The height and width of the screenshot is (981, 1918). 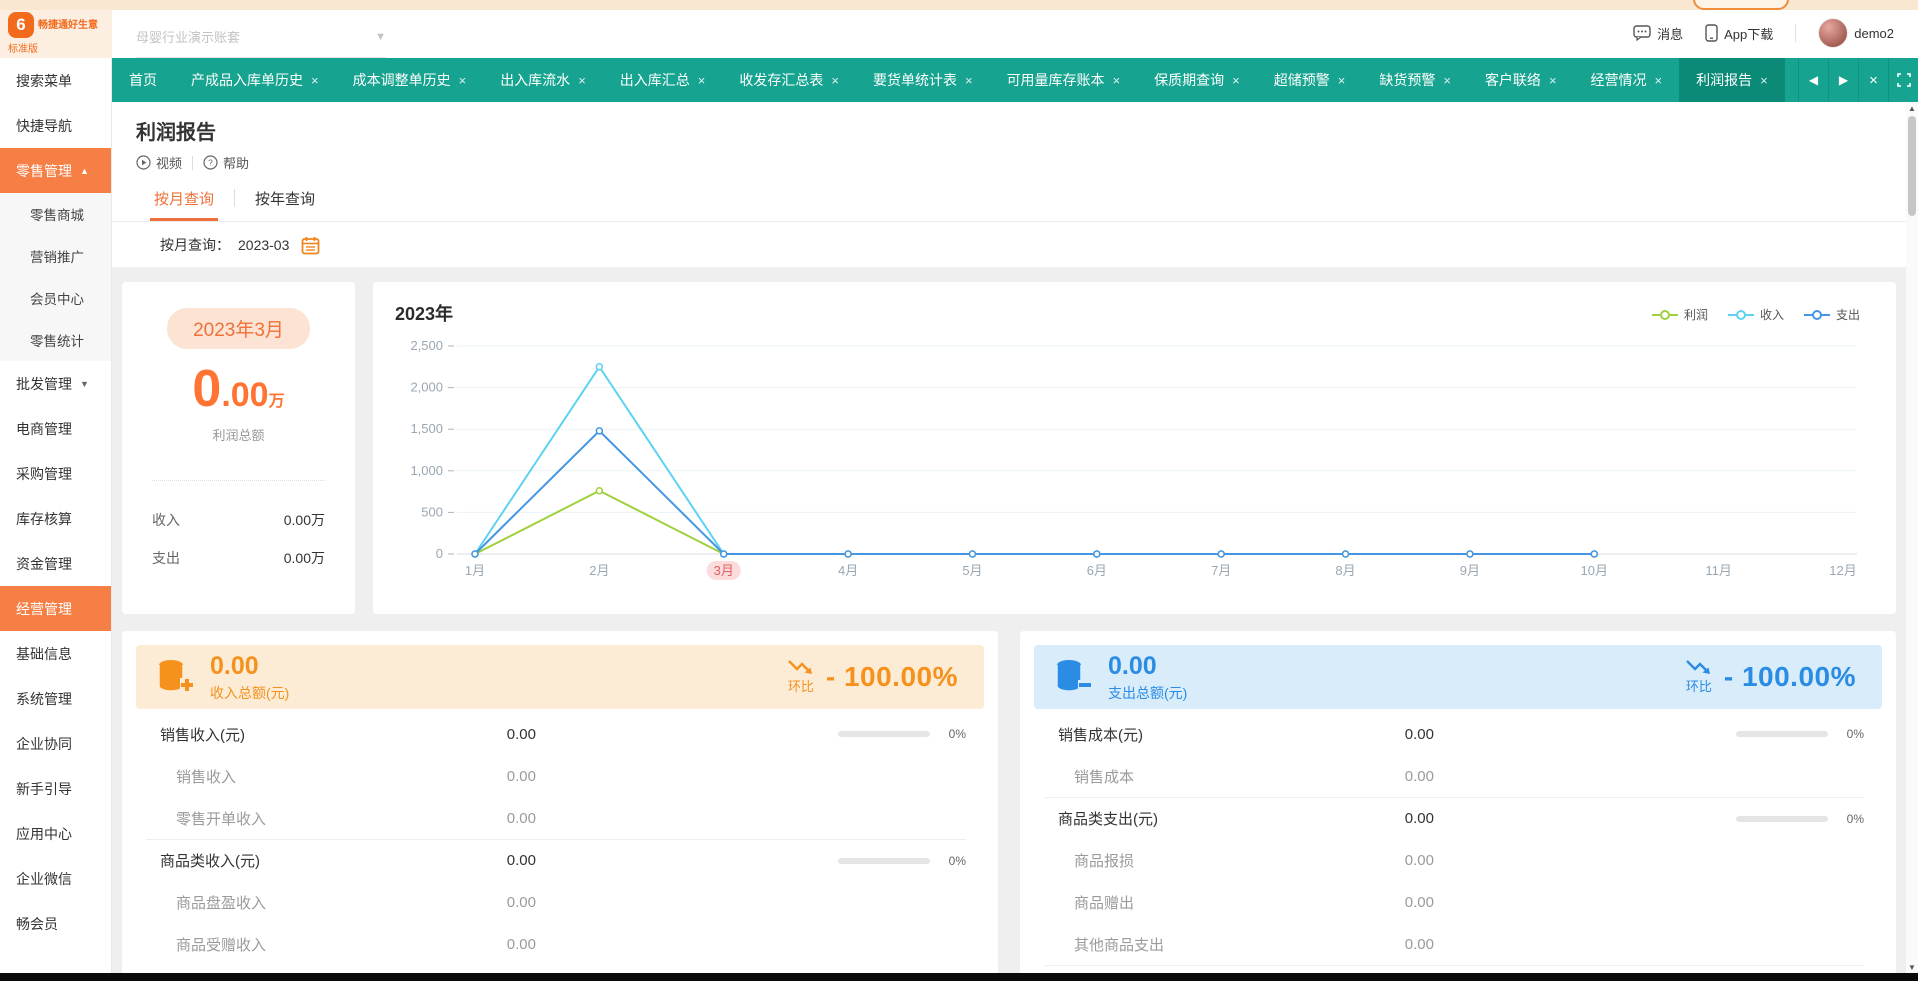 I want to click on tab-yearly-query: 按年查询, so click(x=285, y=199).